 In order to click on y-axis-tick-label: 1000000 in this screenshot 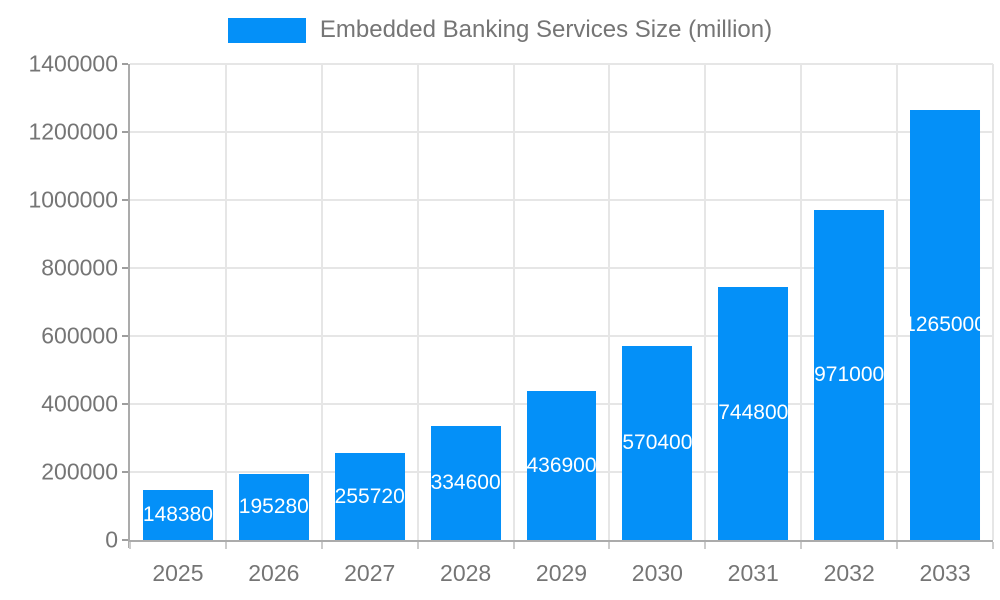, I will do `click(73, 199)`.